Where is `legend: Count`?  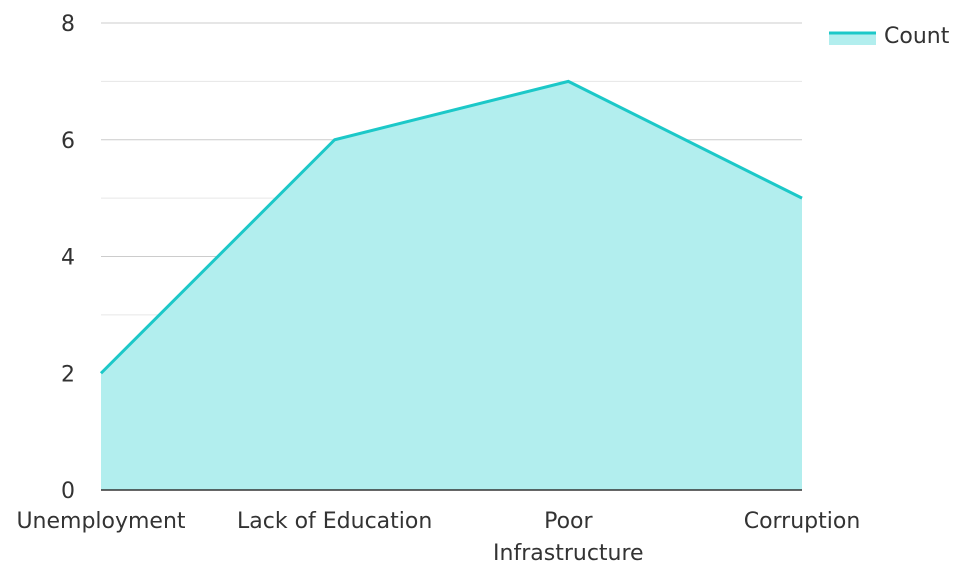 legend: Count is located at coordinates (889, 36).